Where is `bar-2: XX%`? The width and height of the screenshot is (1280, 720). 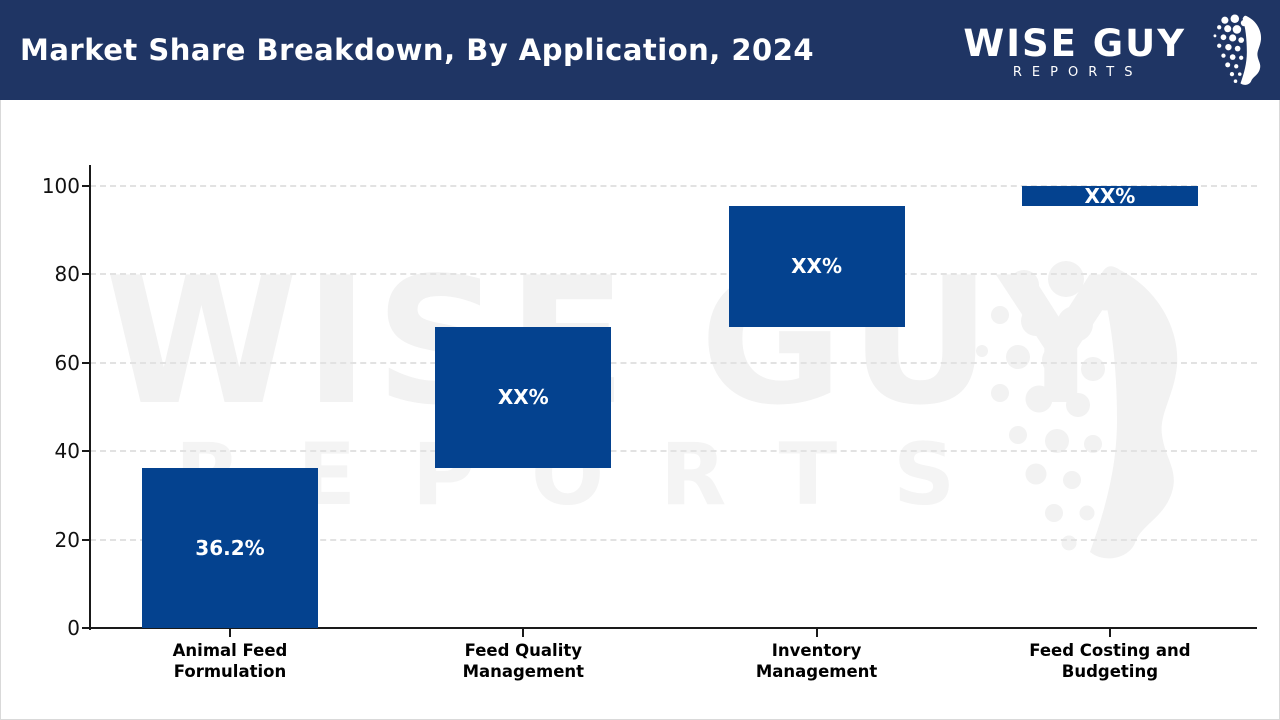
bar-2: XX% is located at coordinates (523, 397).